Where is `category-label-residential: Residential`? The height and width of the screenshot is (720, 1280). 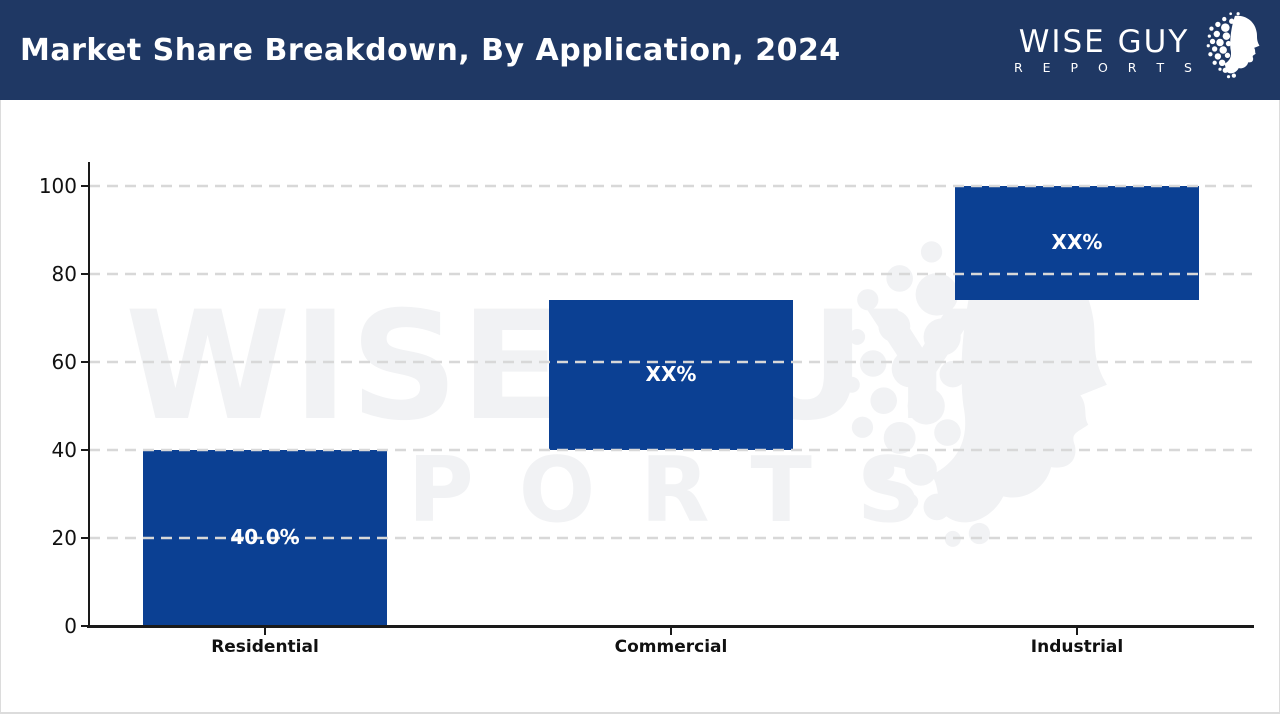
category-label-residential: Residential is located at coordinates (265, 647).